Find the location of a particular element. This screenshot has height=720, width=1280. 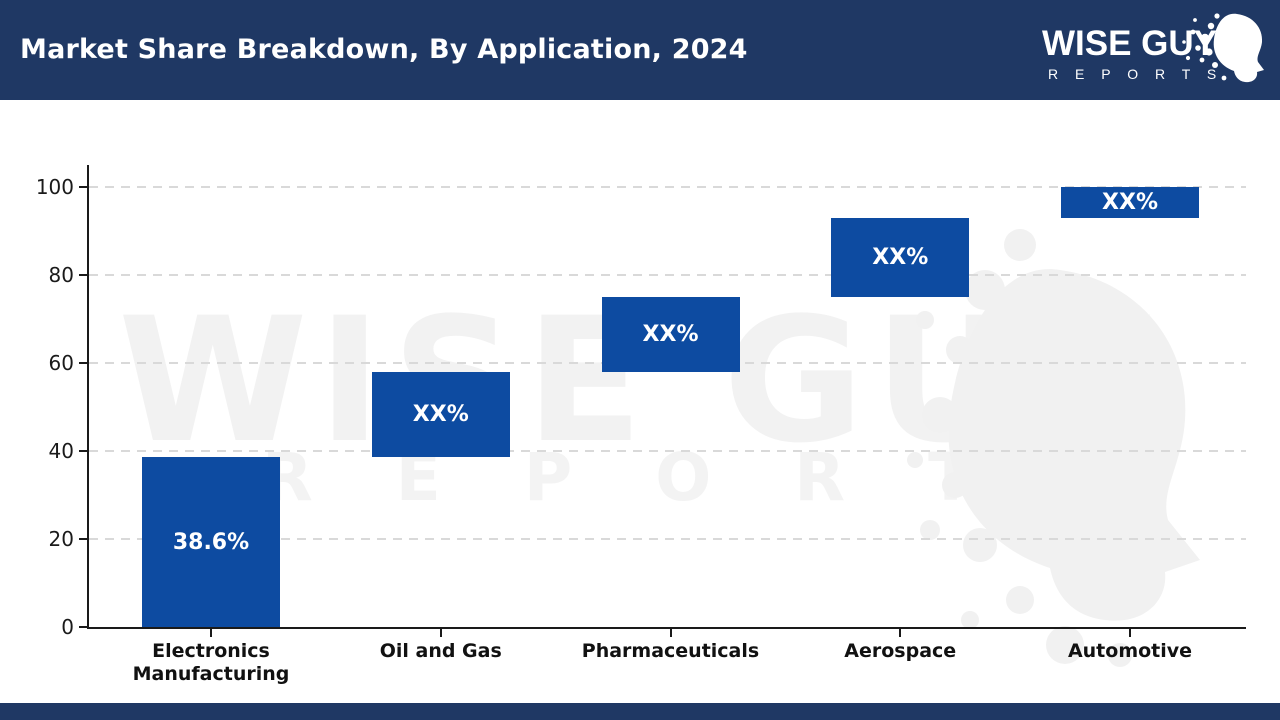

bar-aerospace: XX% is located at coordinates (900, 257).